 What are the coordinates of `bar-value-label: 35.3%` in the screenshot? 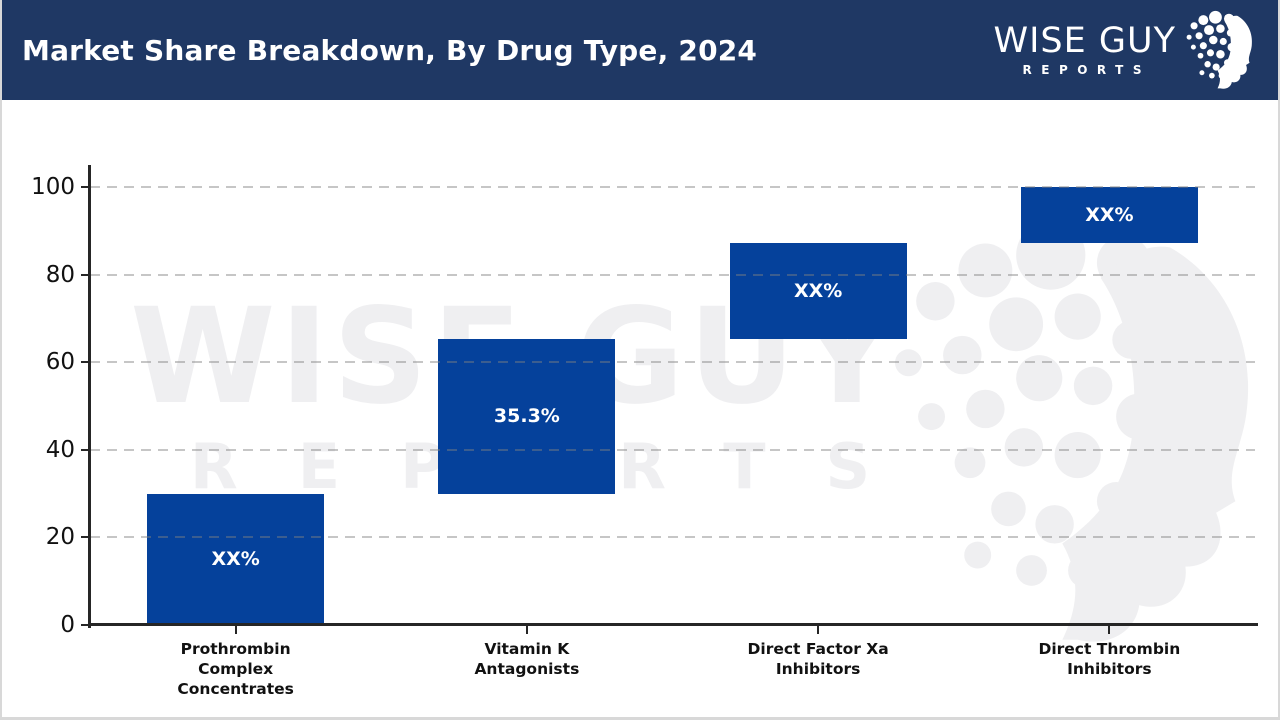 It's located at (526, 416).